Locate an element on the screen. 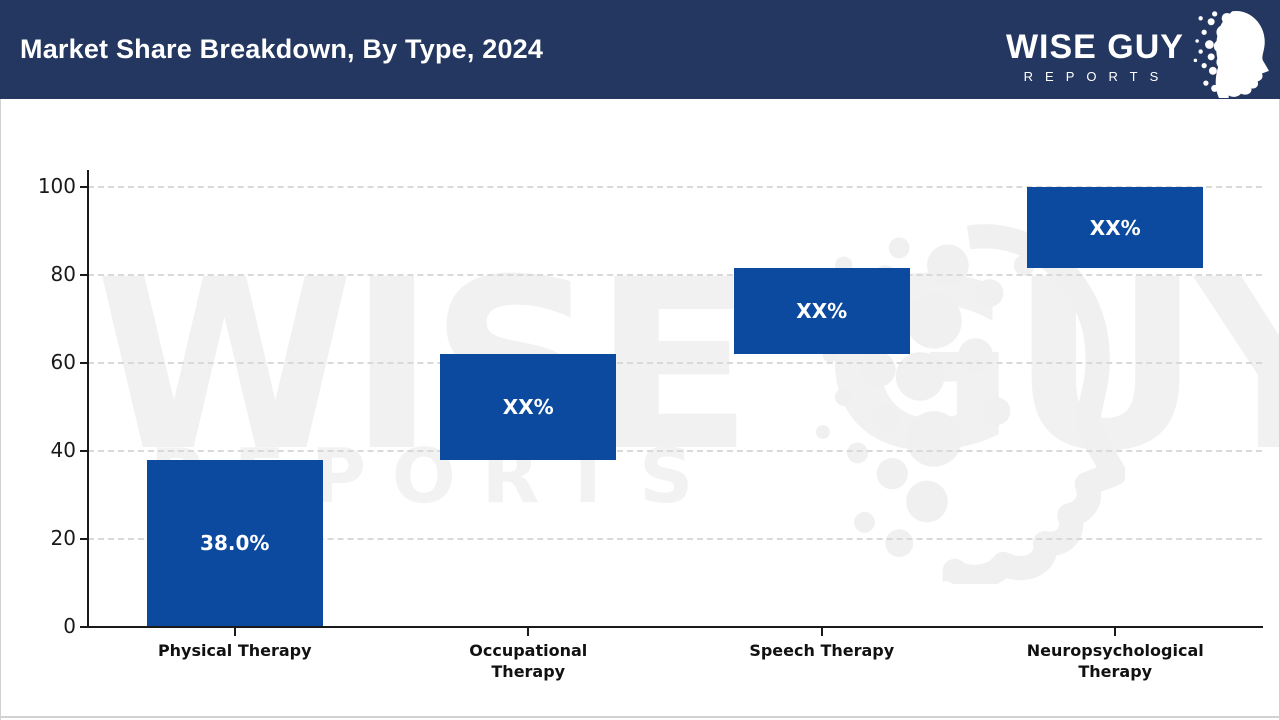 The width and height of the screenshot is (1280, 720). y-tick-label: 100 is located at coordinates (56, 186).